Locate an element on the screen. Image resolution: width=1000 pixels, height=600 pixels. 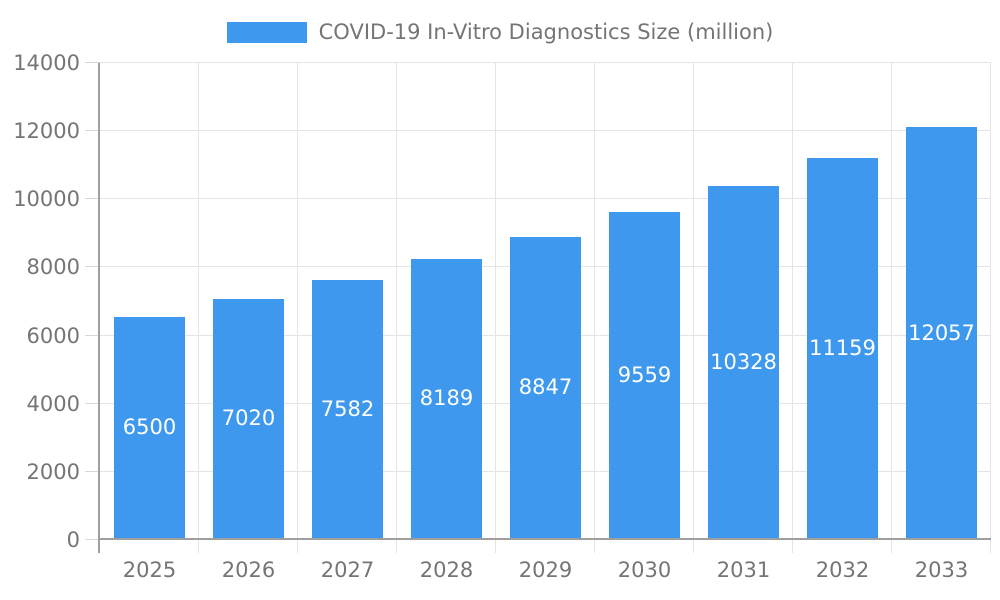
x-axis-label: 2026 is located at coordinates (248, 570).